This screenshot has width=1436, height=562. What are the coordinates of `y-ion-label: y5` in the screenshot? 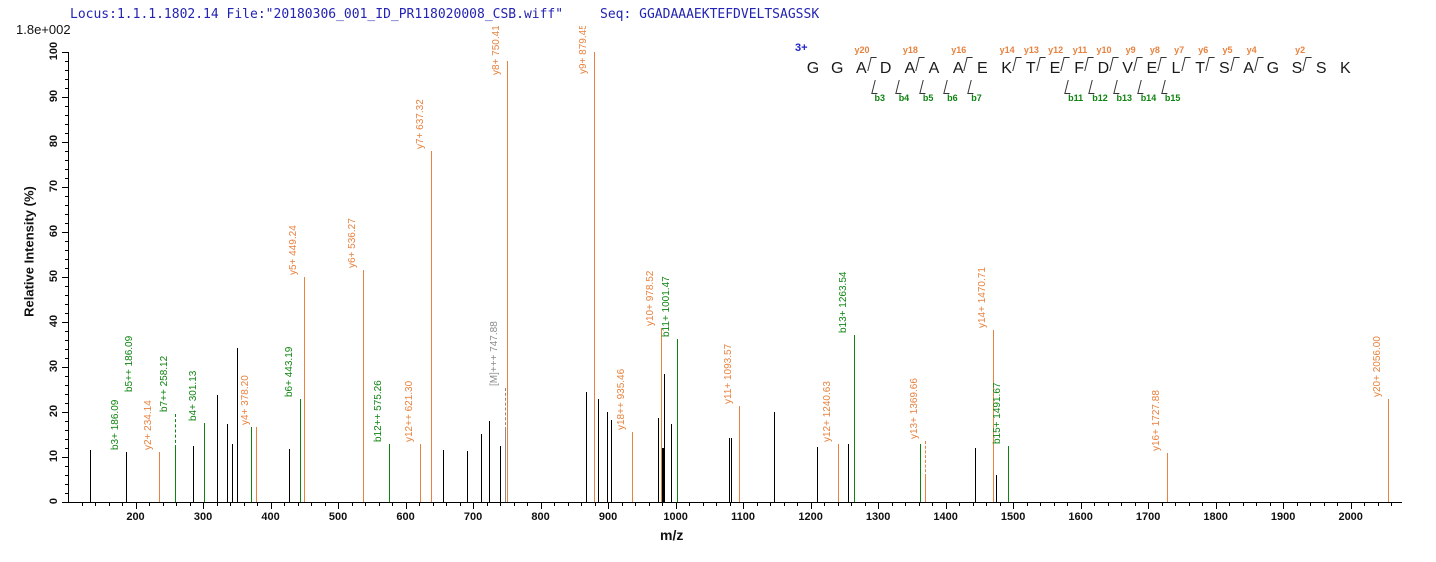 It's located at (1227, 50).